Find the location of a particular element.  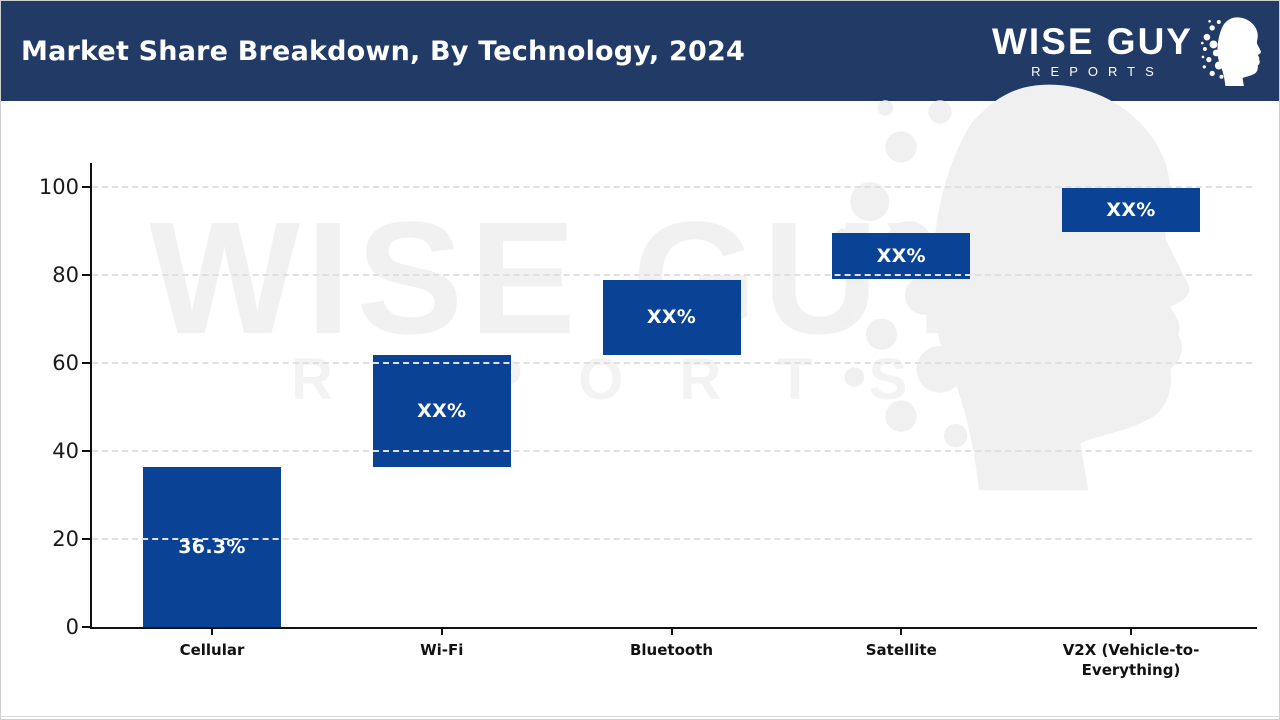

bar-satellite: XX% is located at coordinates (901, 256).